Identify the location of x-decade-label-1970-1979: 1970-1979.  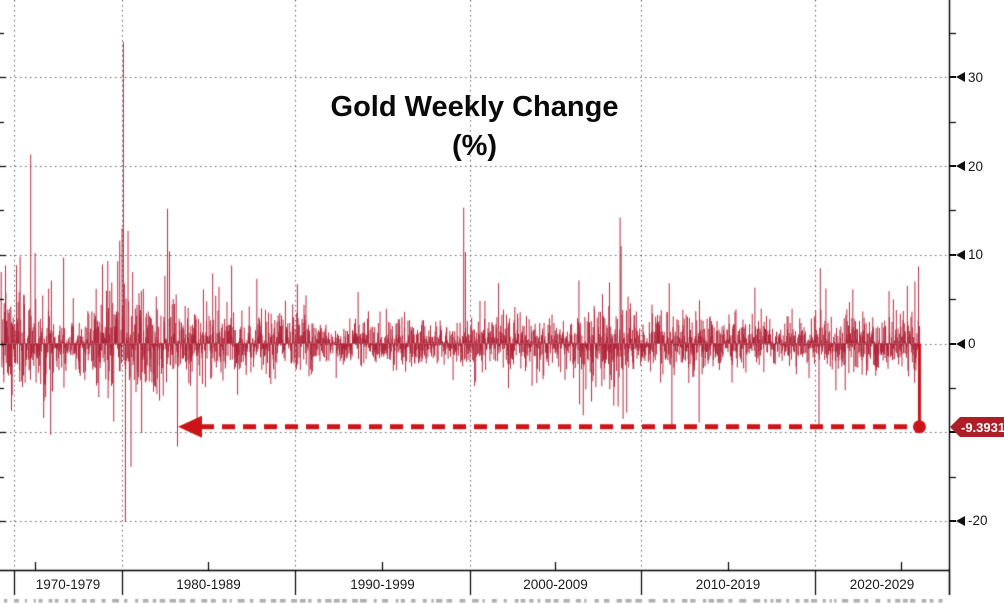
(68, 584).